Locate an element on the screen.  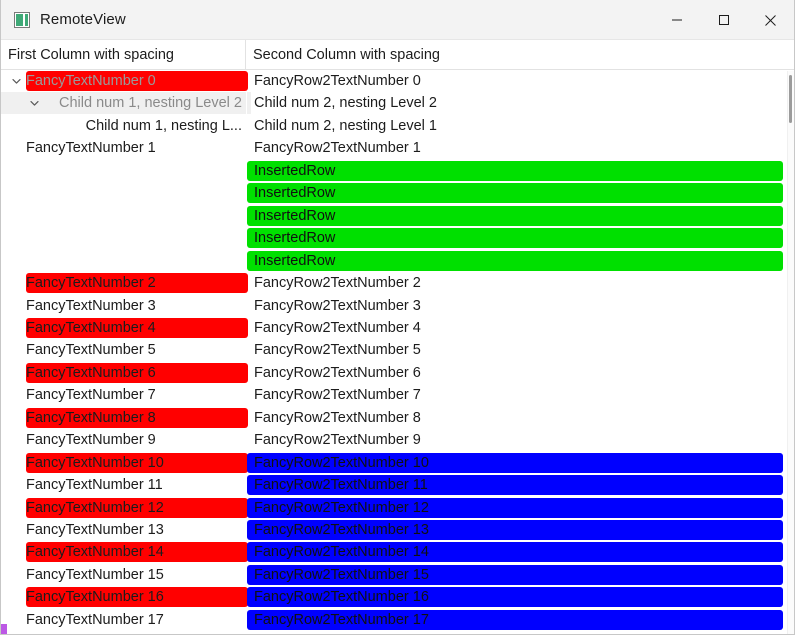
close-icon is located at coordinates (770, 20).